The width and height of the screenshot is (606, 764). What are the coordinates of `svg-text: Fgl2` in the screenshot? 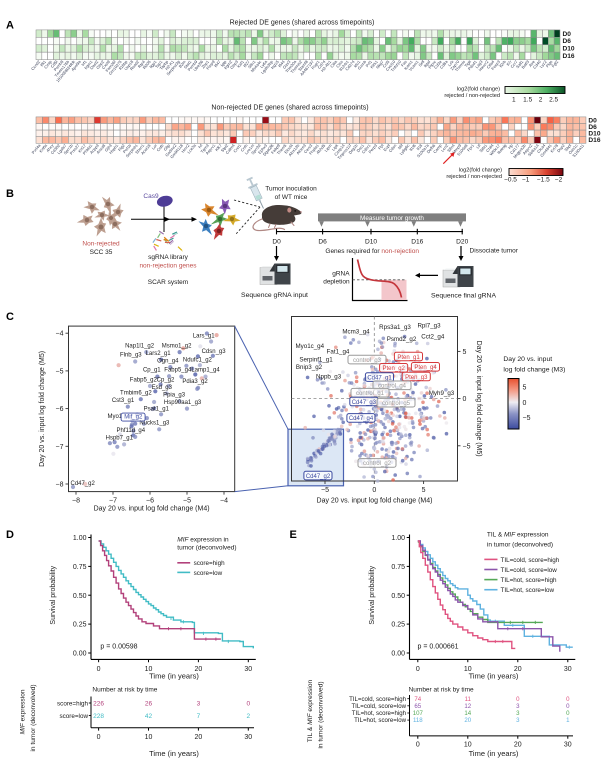 It's located at (554, 64).